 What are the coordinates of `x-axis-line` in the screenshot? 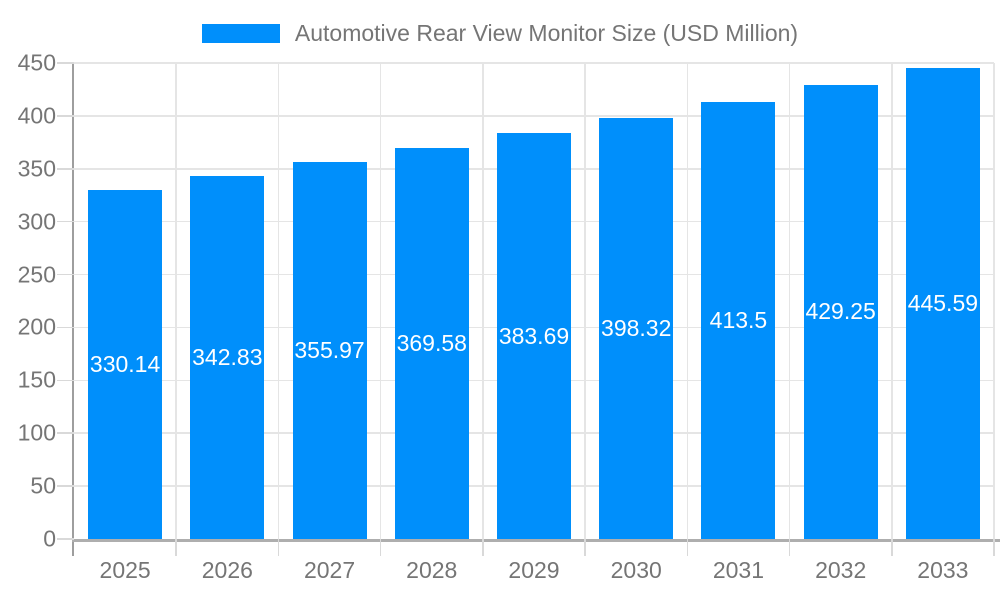 It's located at (536, 540).